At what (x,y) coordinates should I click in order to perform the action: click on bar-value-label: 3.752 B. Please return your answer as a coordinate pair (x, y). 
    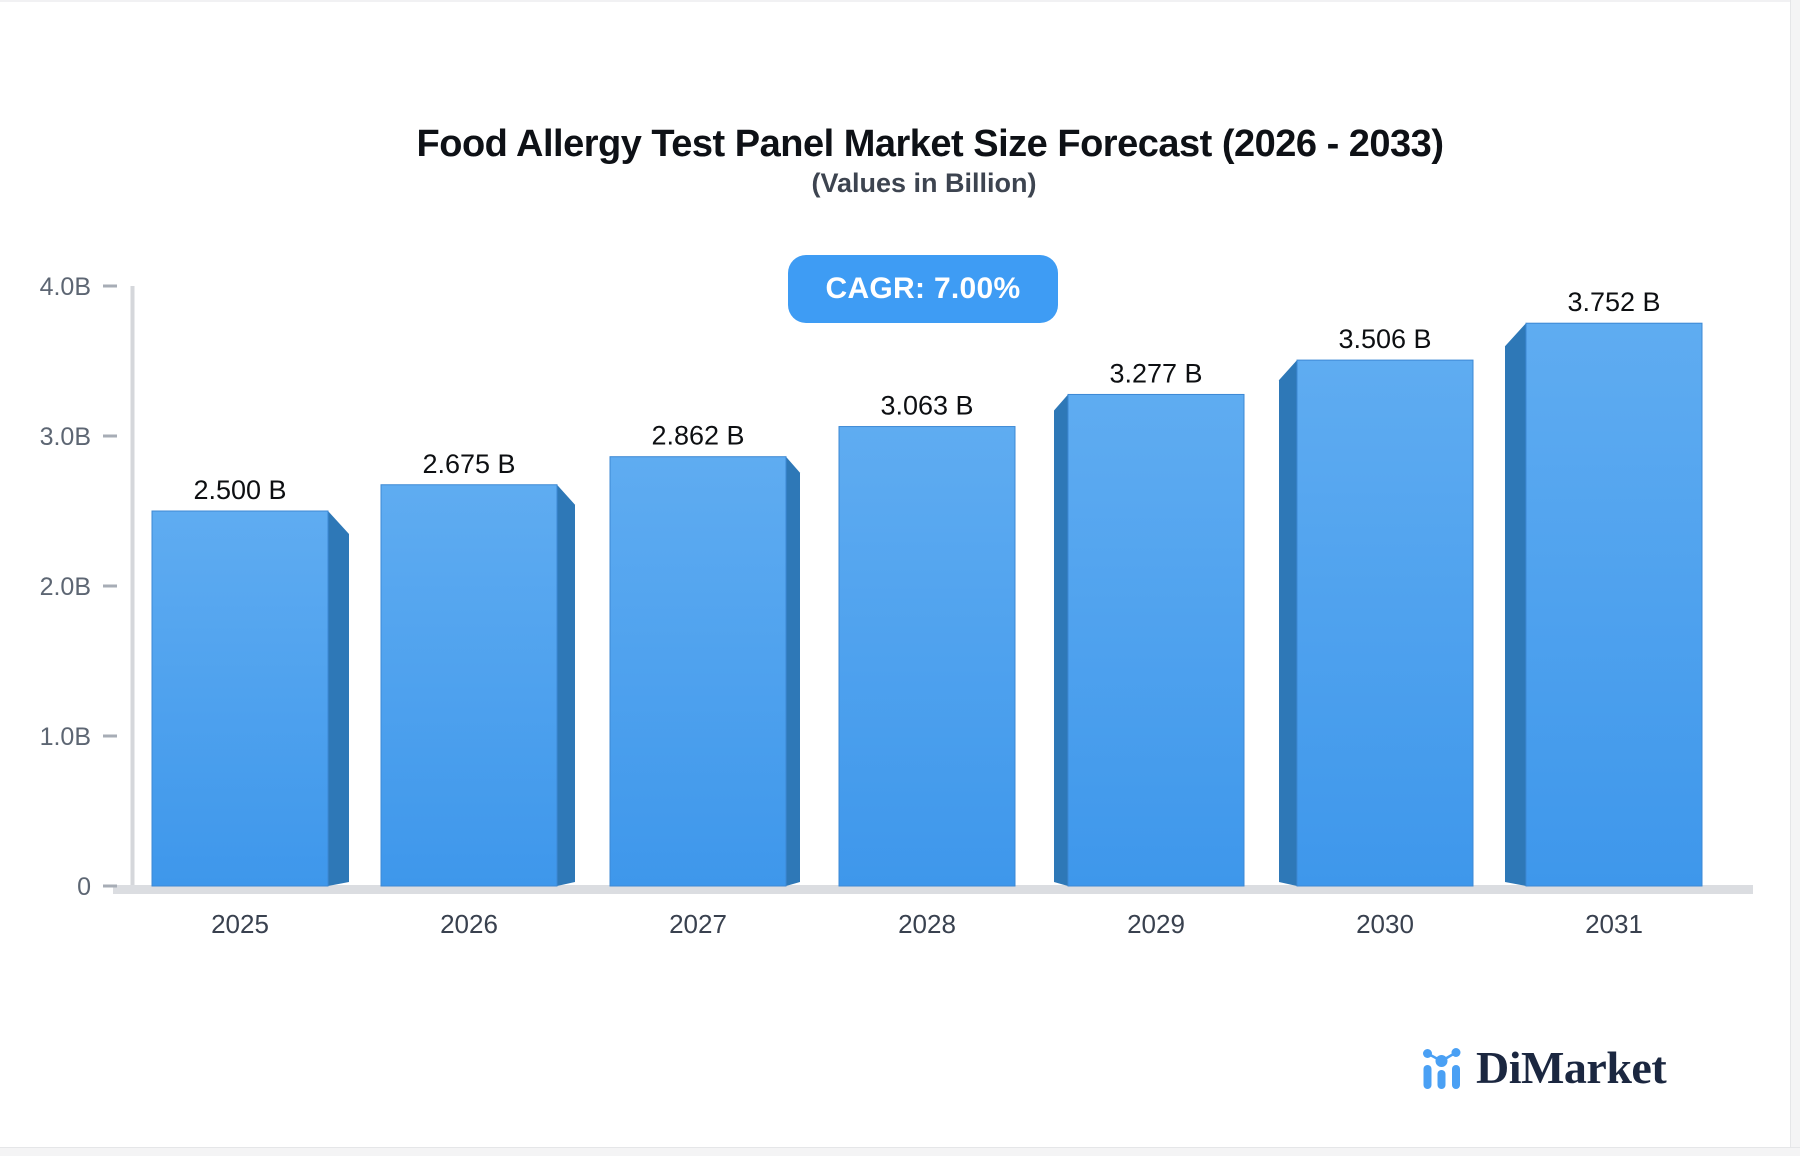
    Looking at the image, I should click on (1613, 302).